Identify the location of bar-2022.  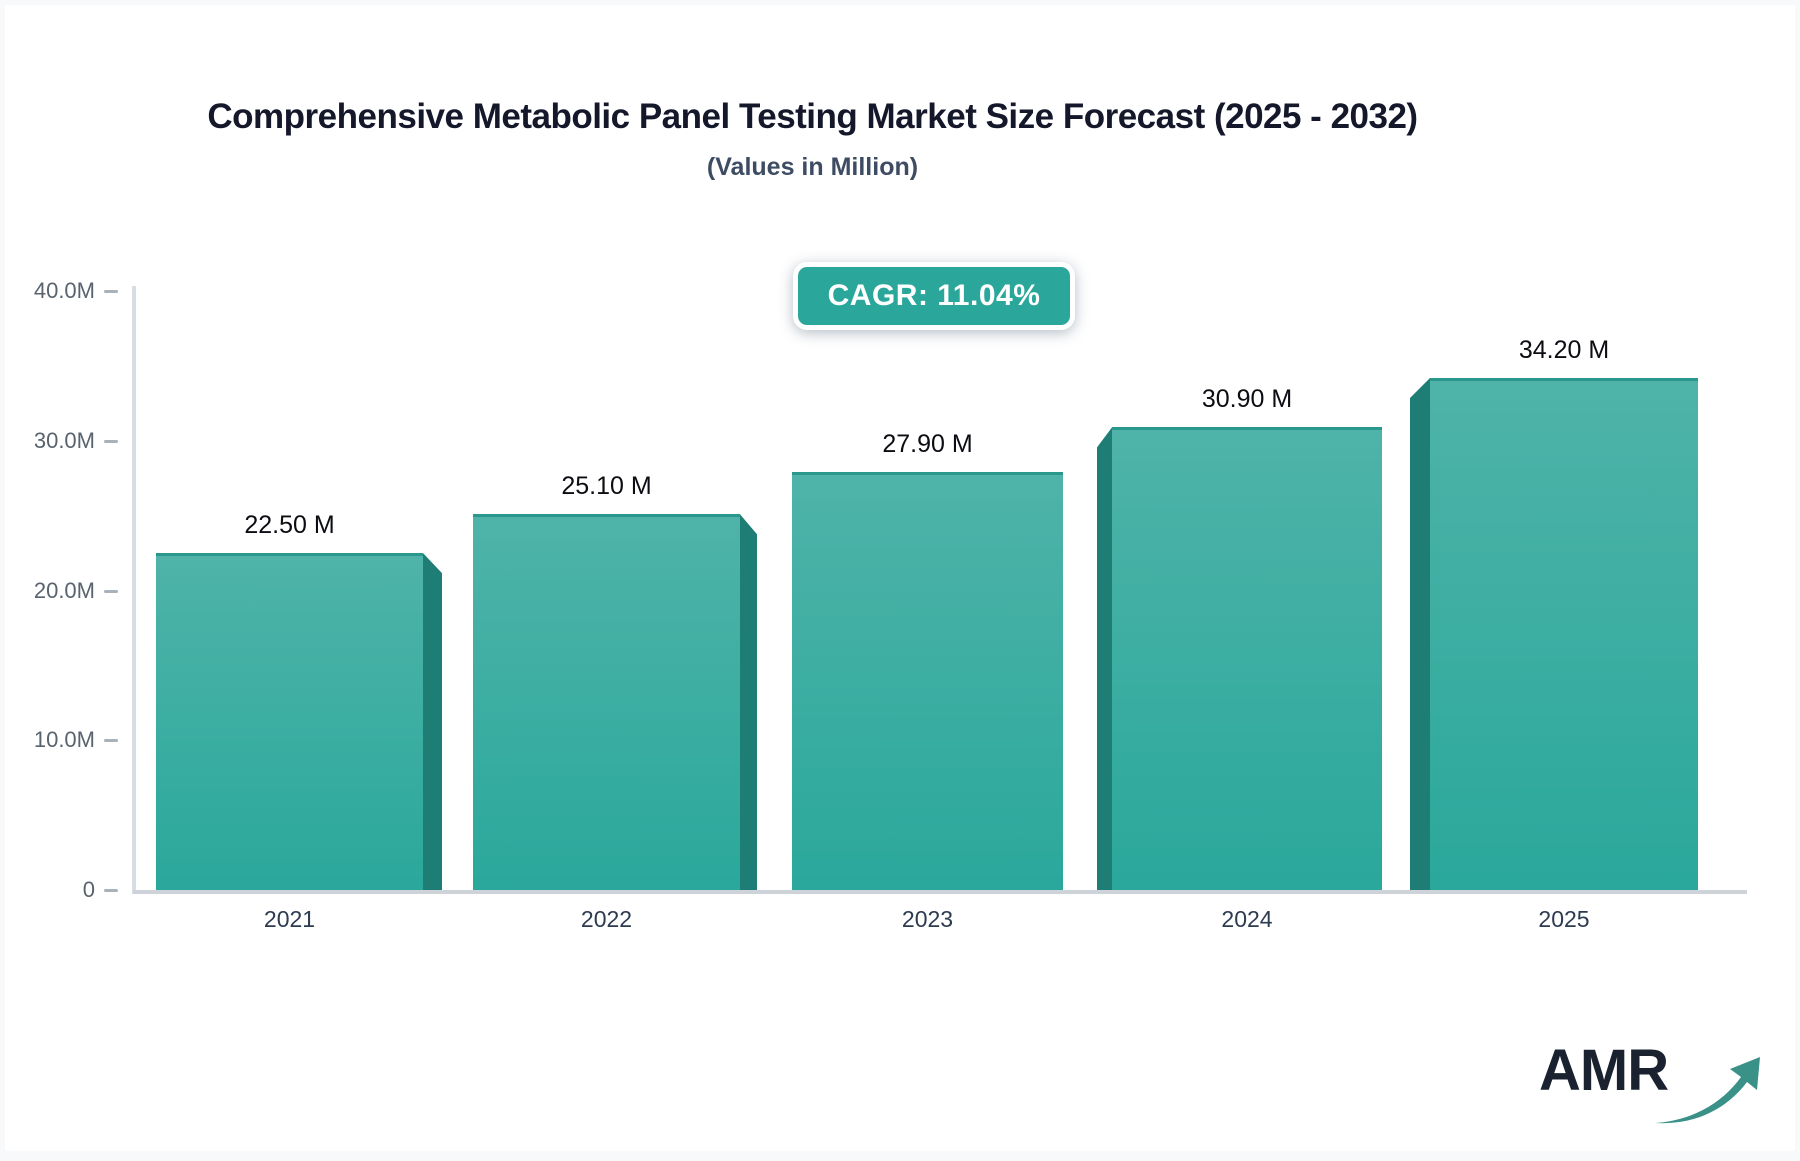
(606, 702).